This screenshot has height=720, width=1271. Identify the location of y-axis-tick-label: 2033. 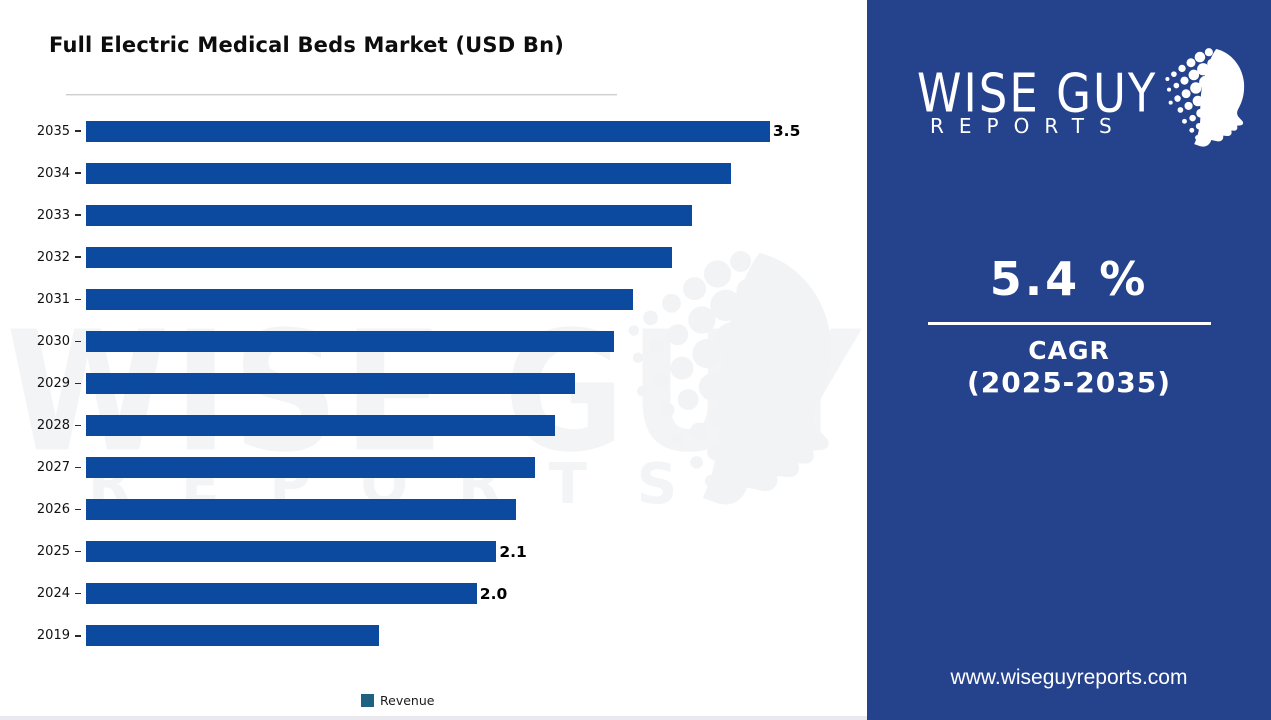
(53, 215).